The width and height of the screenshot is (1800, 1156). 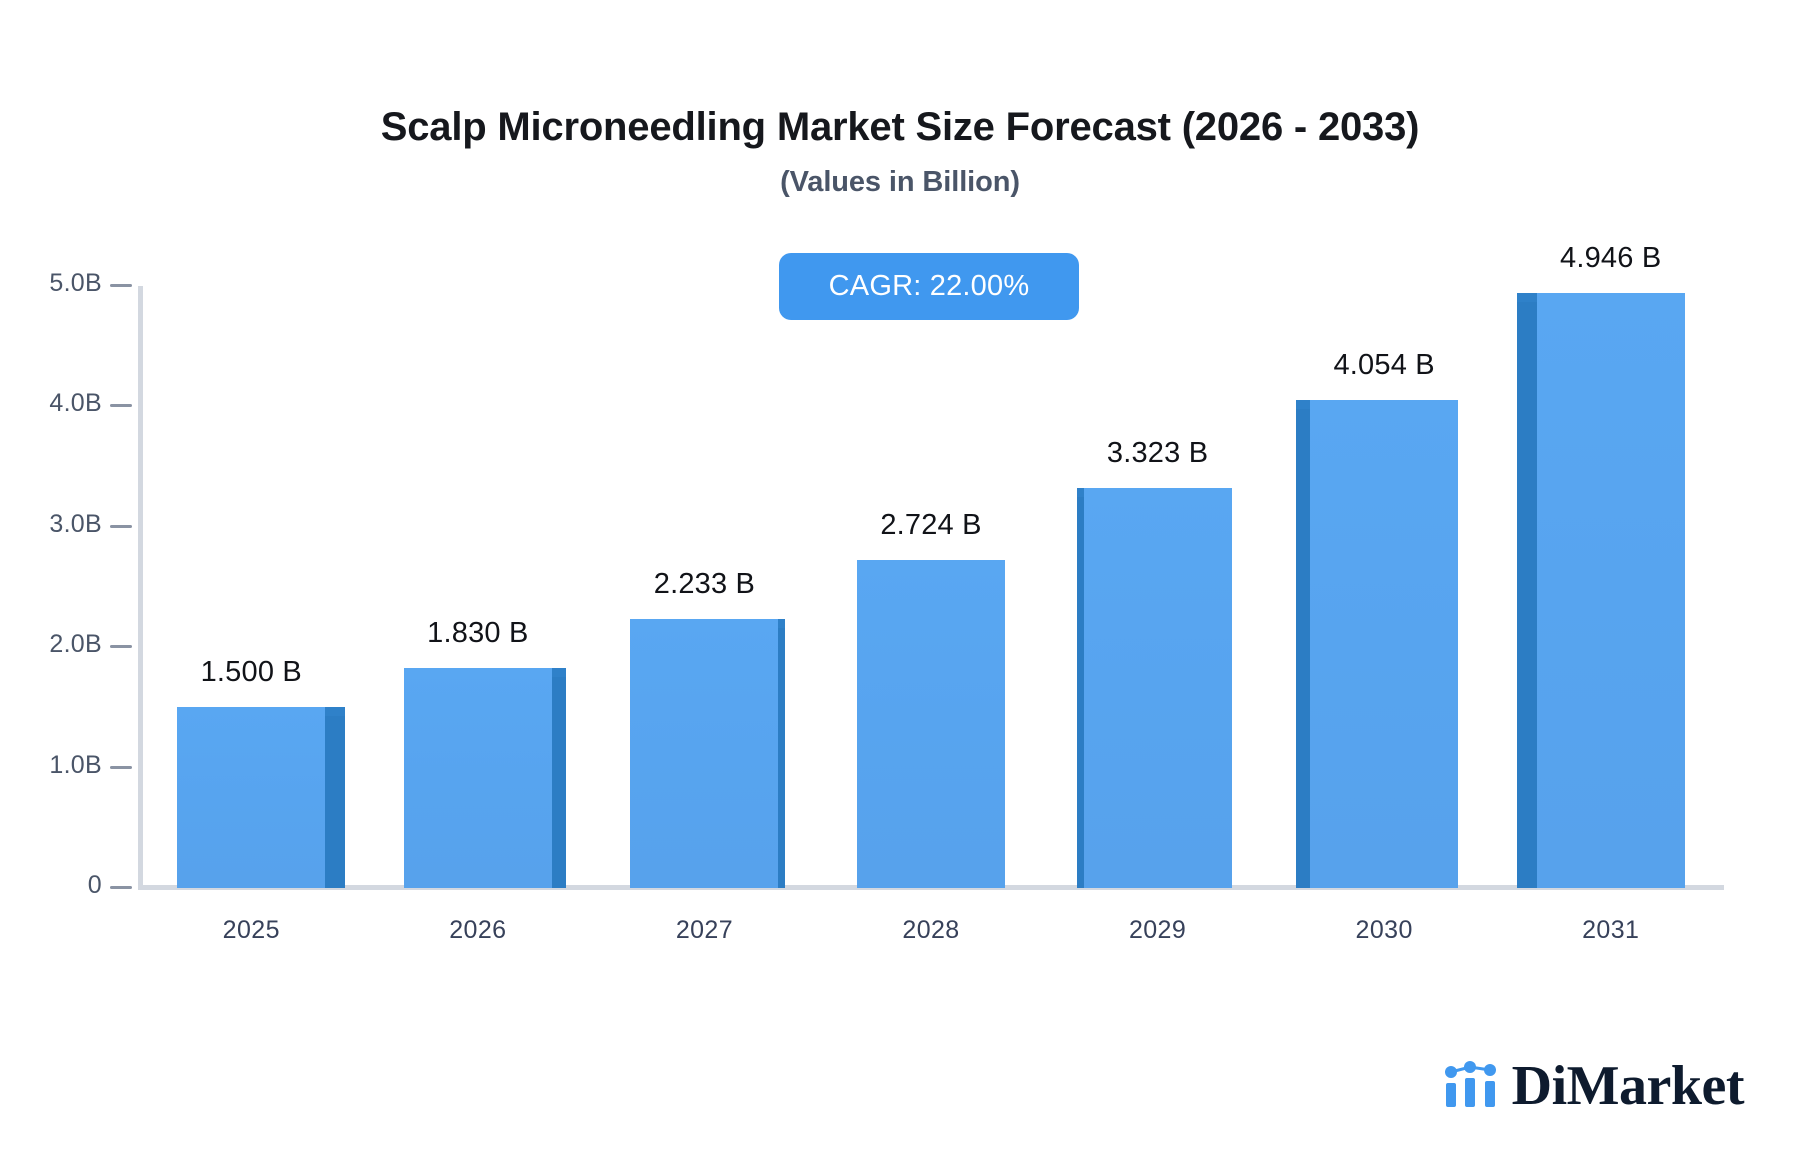 I want to click on y-axis-tick-label: 4.0B, so click(x=75, y=403).